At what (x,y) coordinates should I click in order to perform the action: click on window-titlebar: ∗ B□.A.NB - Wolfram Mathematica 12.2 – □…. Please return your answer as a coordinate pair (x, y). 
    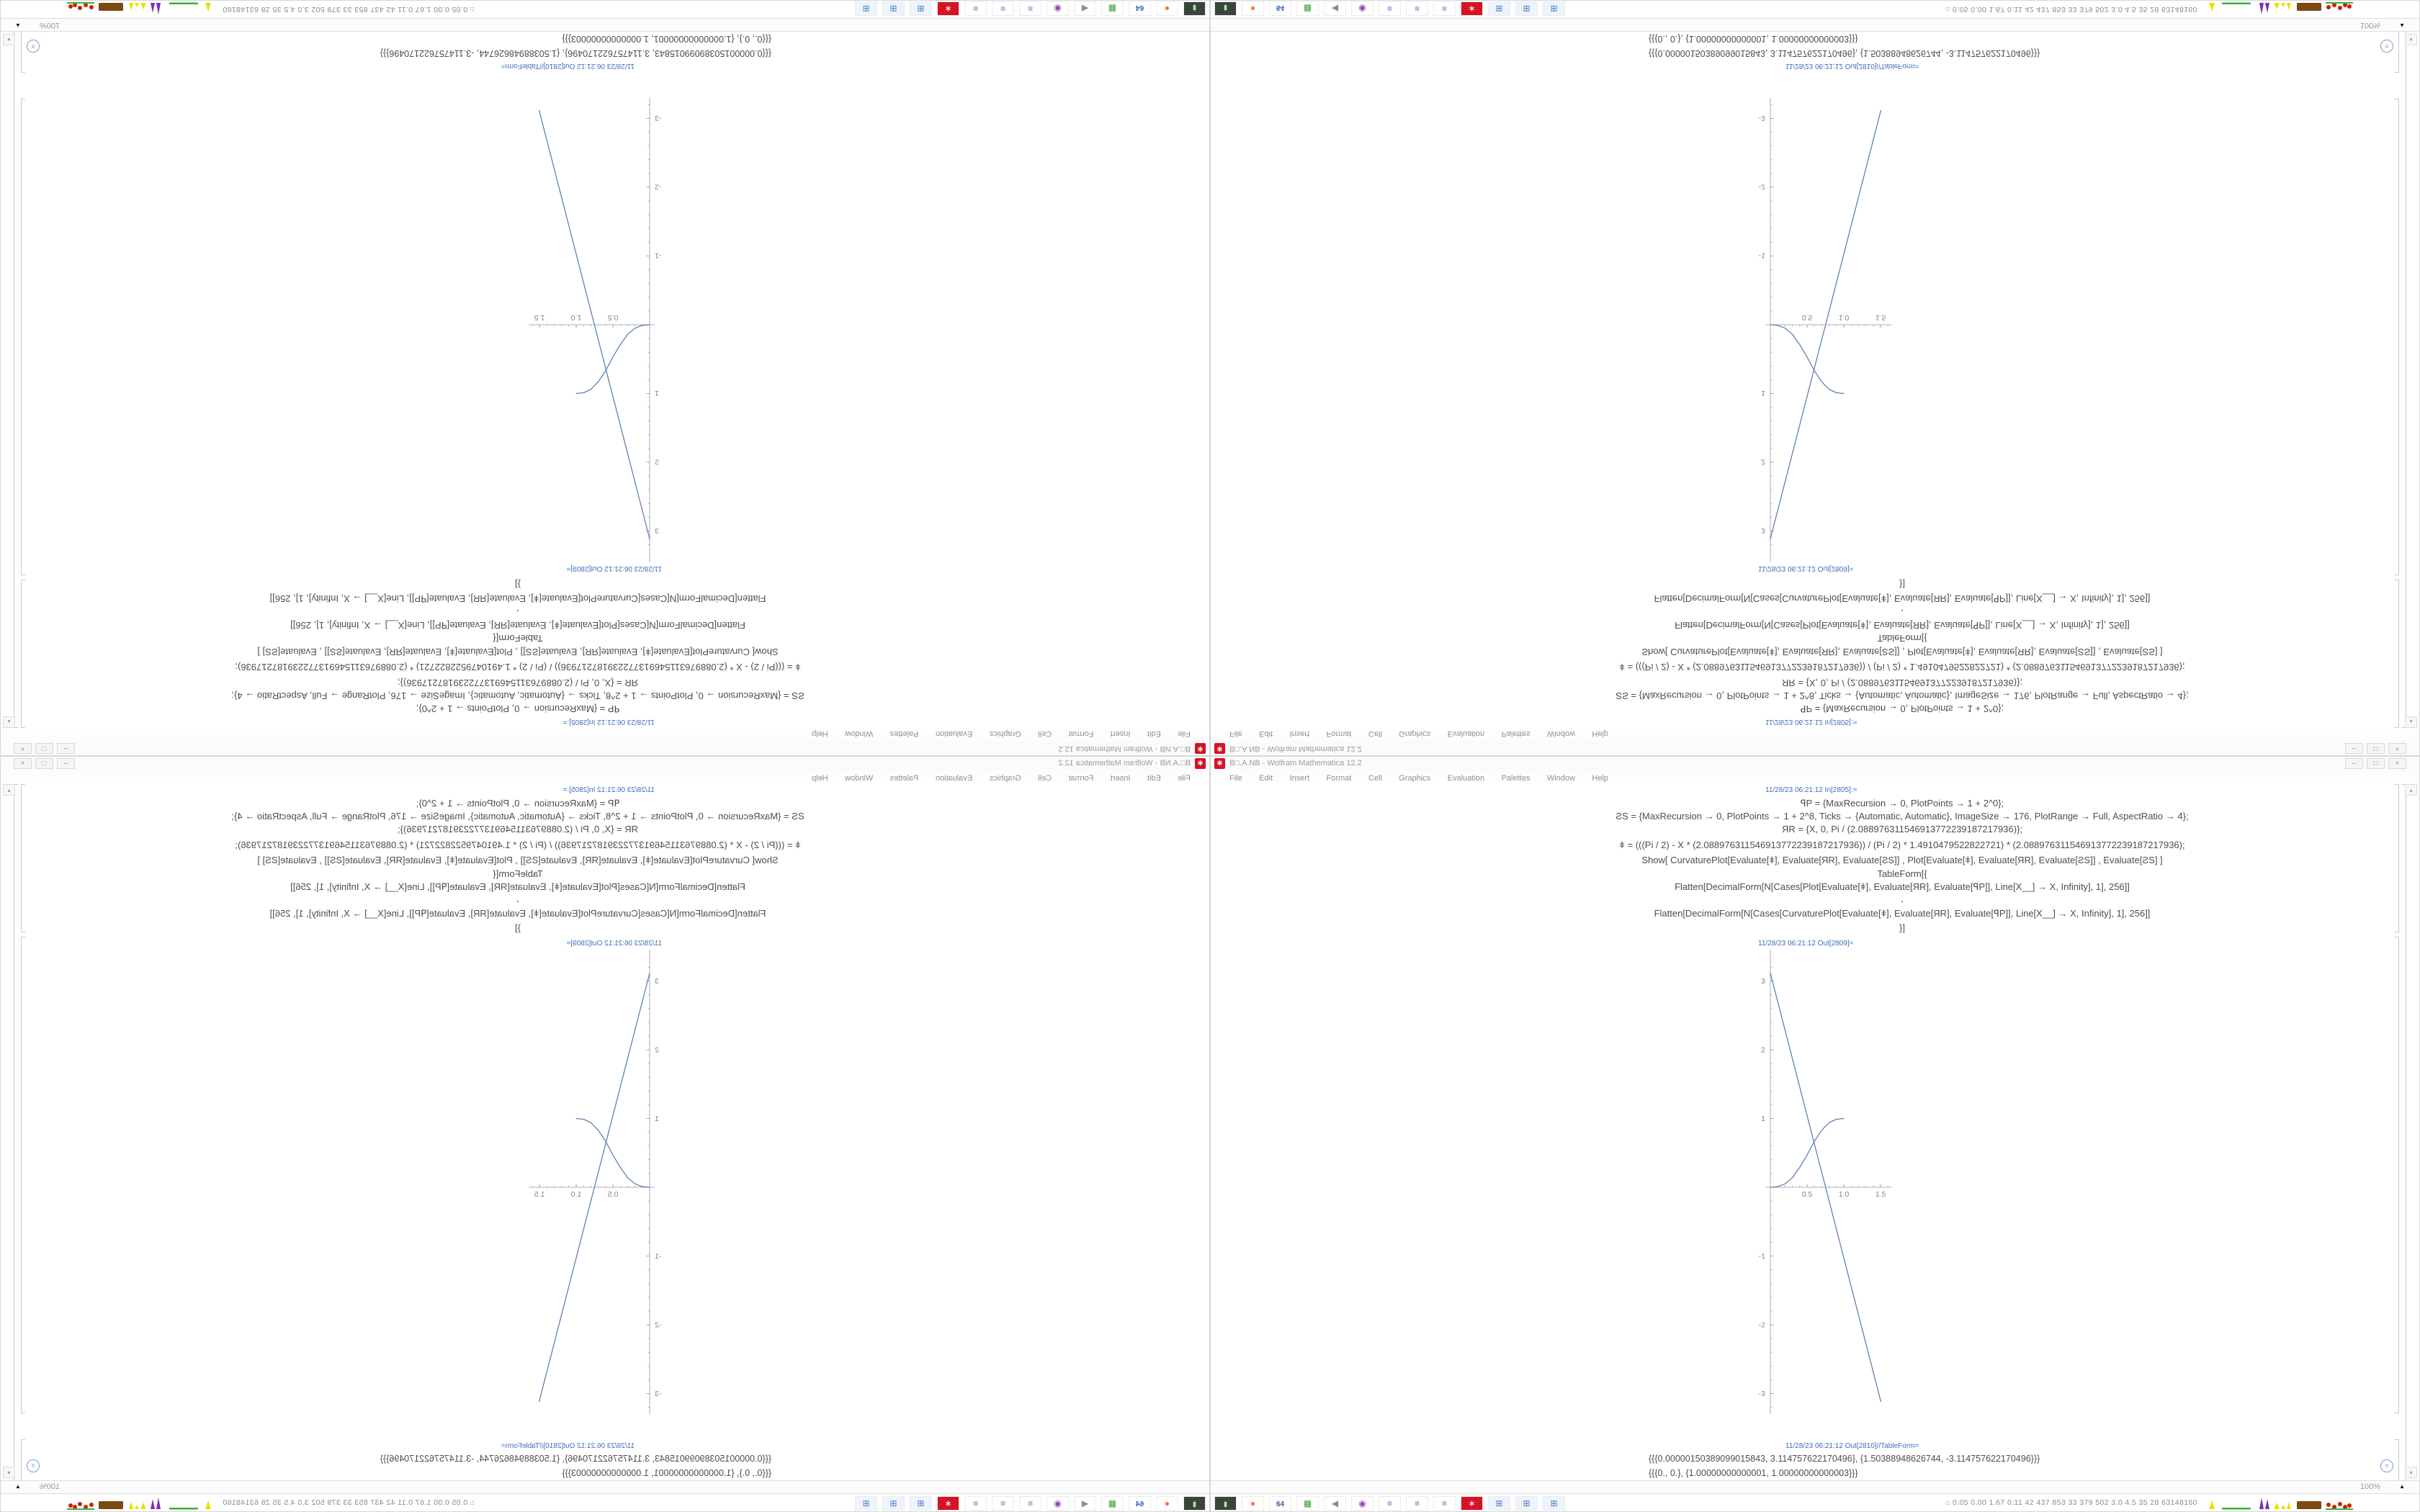
    Looking at the image, I should click on (1815, 764).